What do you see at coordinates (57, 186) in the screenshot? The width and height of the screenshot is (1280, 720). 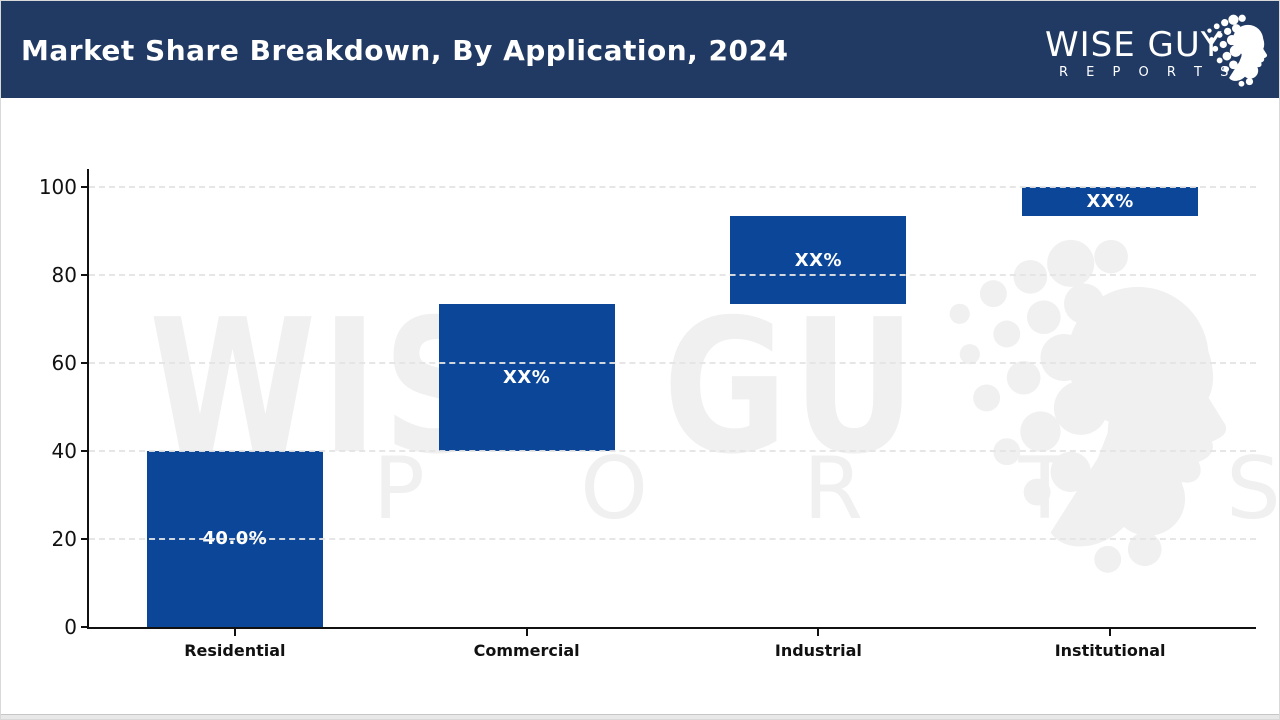 I see `y-tick-label: 100` at bounding box center [57, 186].